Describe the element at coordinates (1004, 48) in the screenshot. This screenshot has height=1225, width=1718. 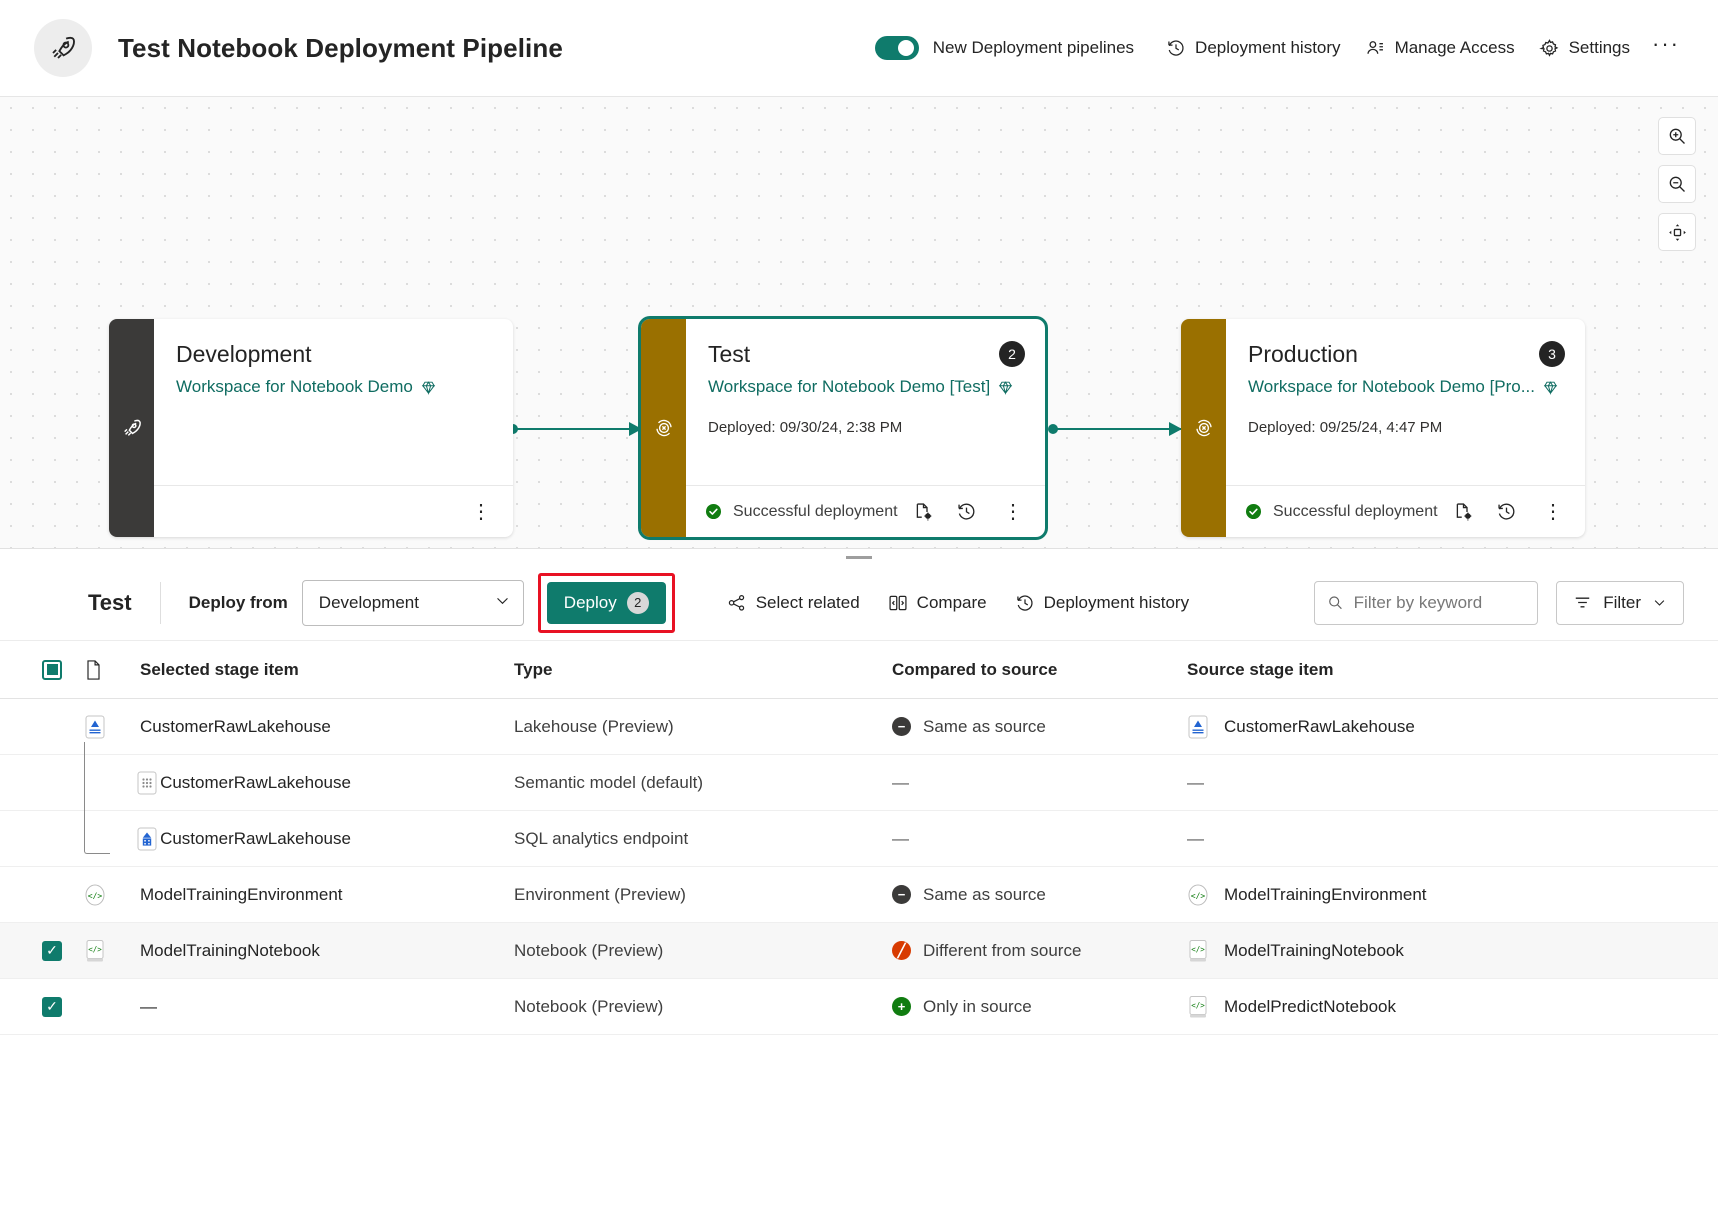
I see `new-deployment-pipelines-toggle: New Deployment pipelines` at that location.